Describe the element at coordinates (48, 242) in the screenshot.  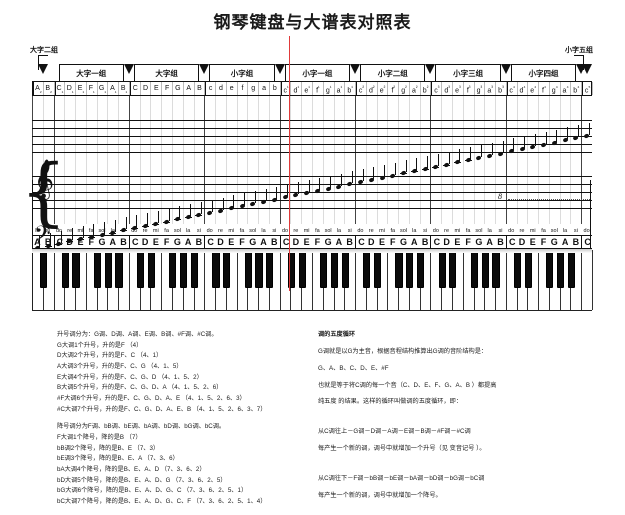
I see `letter-name-cell: B` at that location.